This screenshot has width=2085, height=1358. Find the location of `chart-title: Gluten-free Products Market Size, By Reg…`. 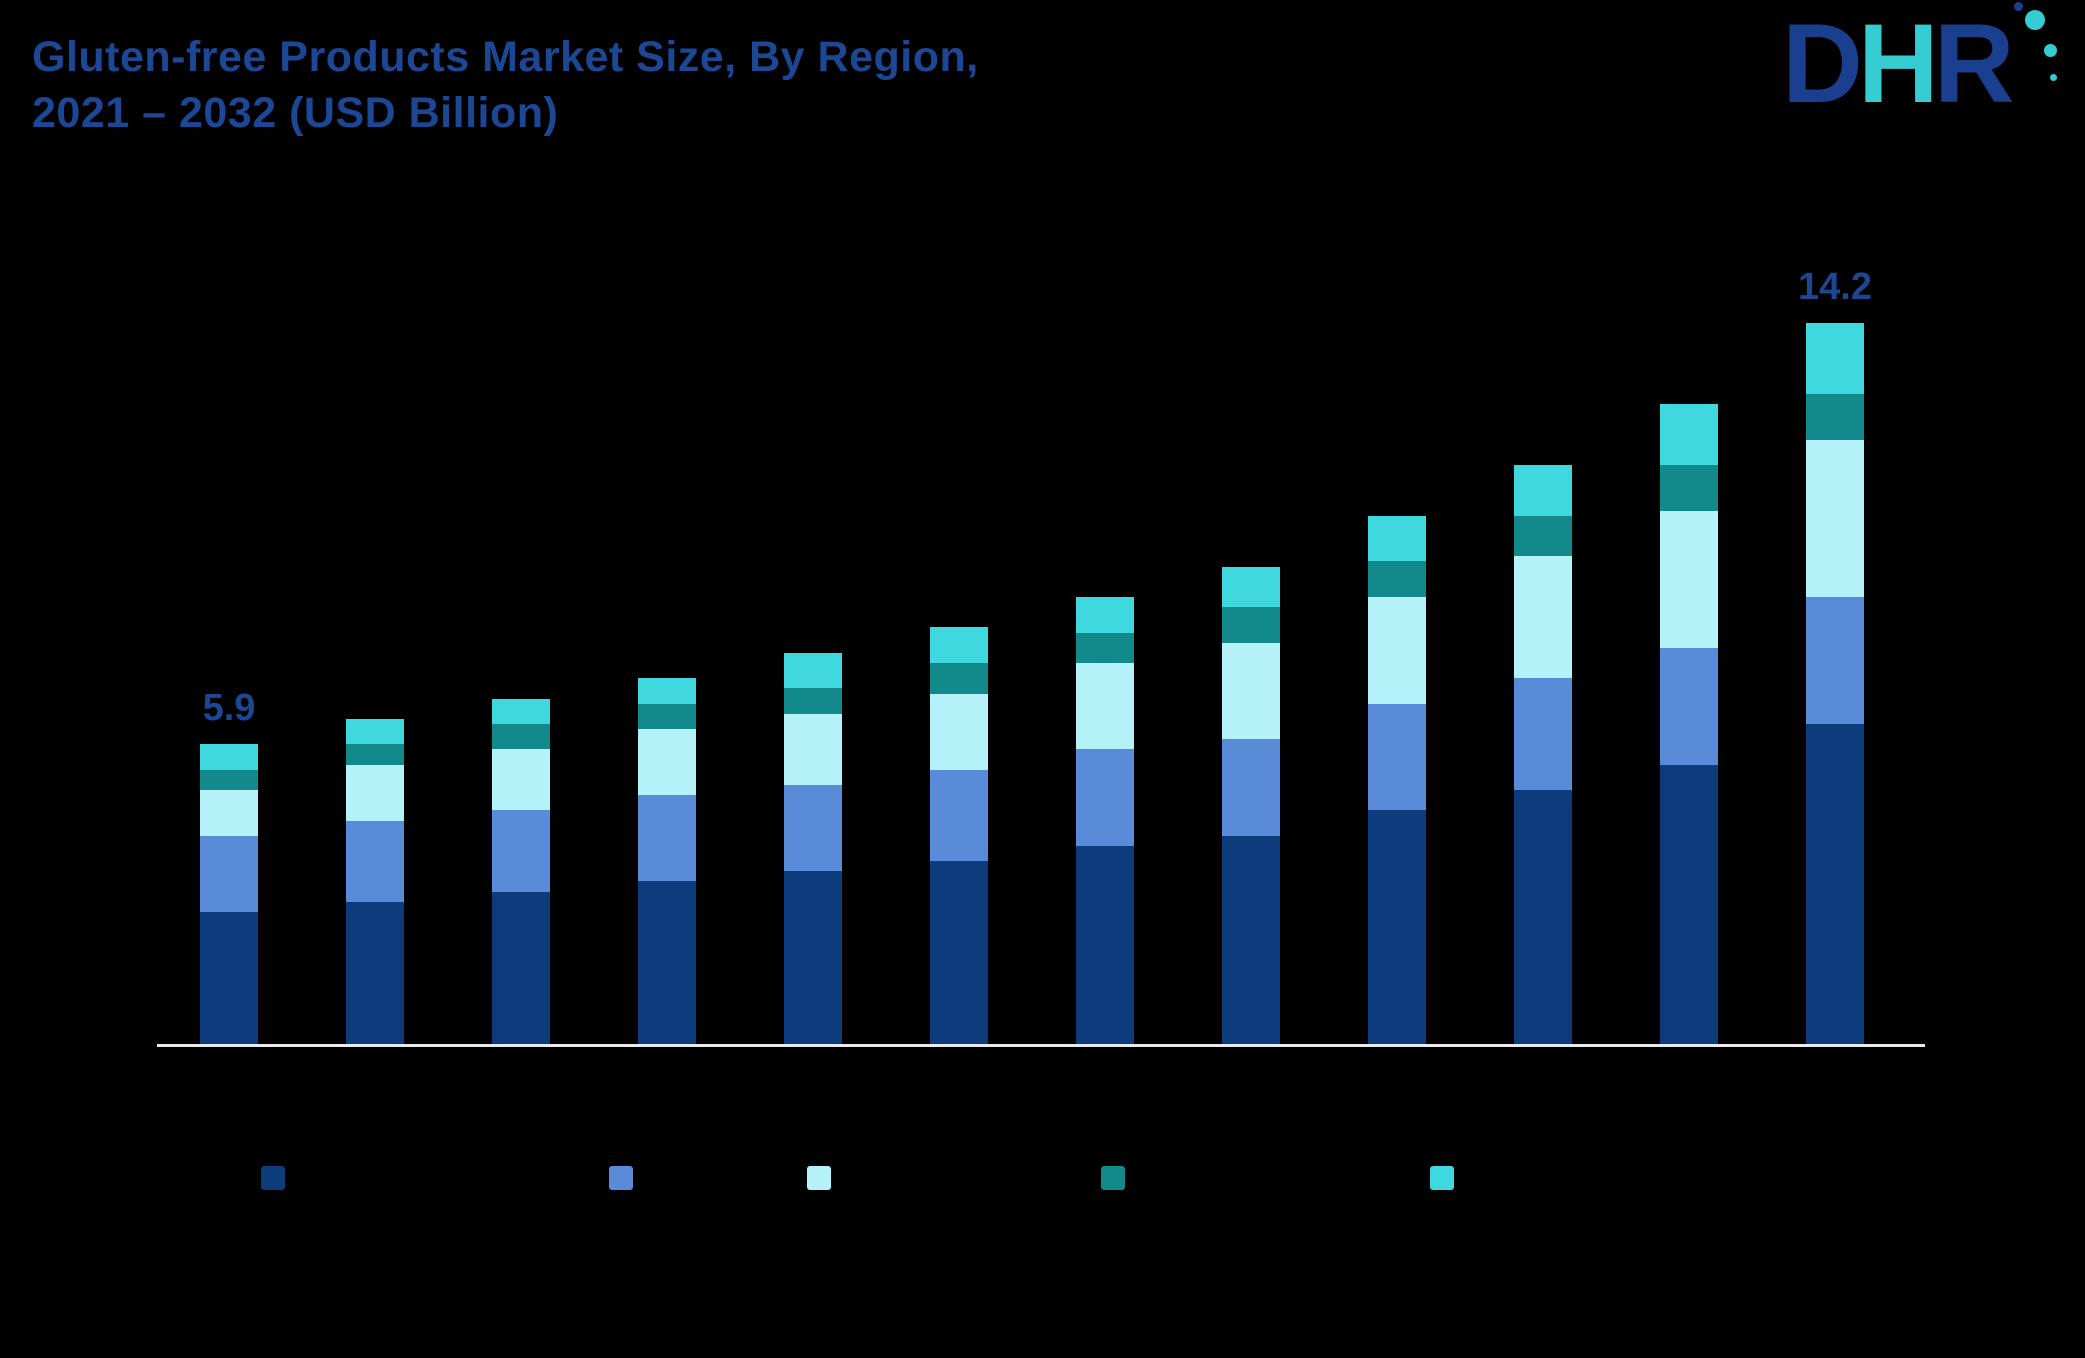

chart-title: Gluten-free Products Market Size, By Reg… is located at coordinates (505, 86).